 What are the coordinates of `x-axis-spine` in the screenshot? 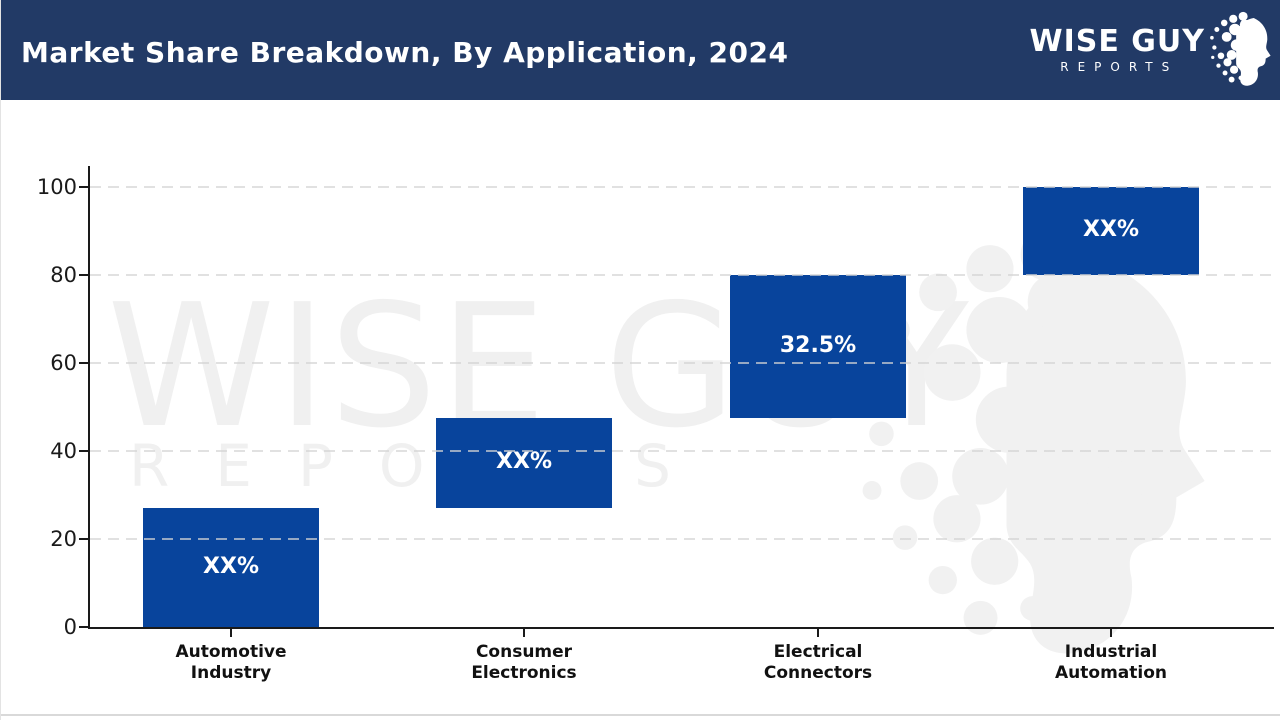 It's located at (681, 628).